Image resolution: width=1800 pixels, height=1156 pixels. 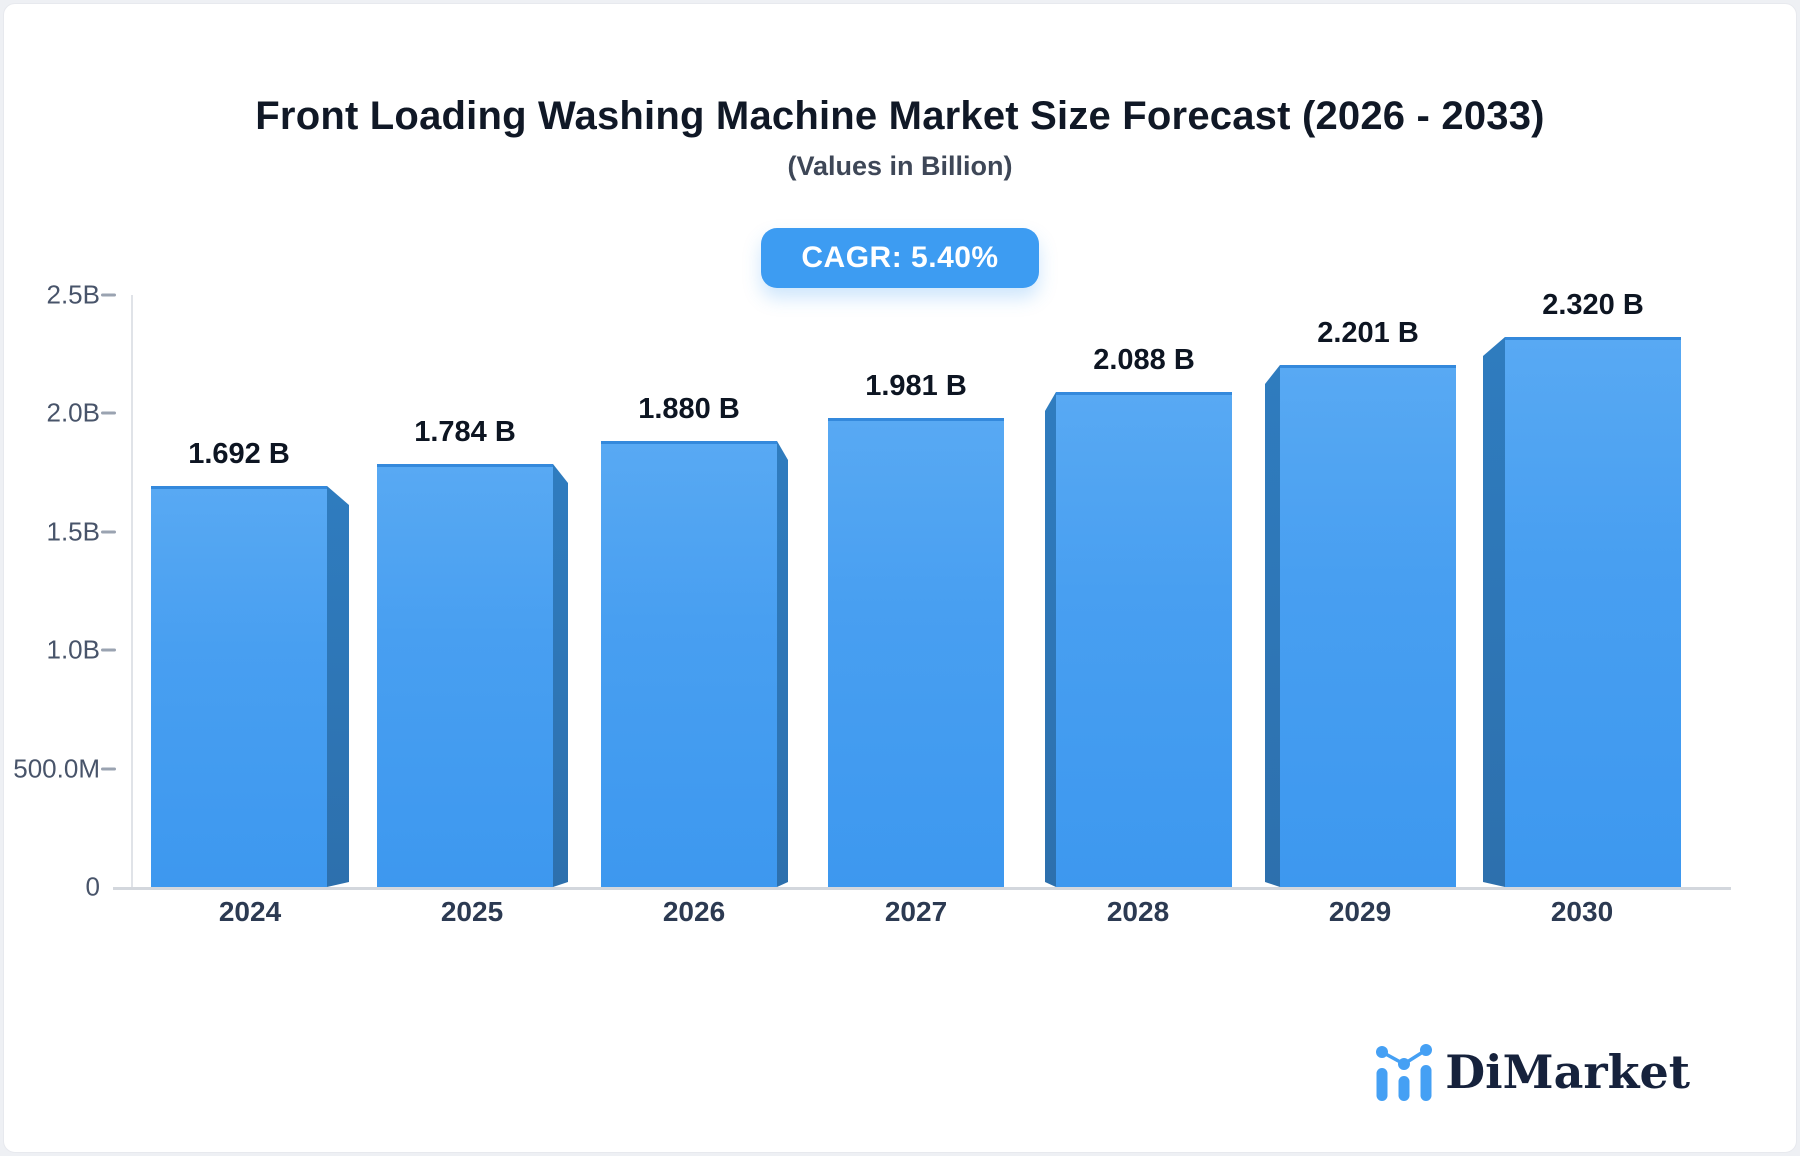 I want to click on y-axis-tick-label: 2.5B, so click(x=73, y=294).